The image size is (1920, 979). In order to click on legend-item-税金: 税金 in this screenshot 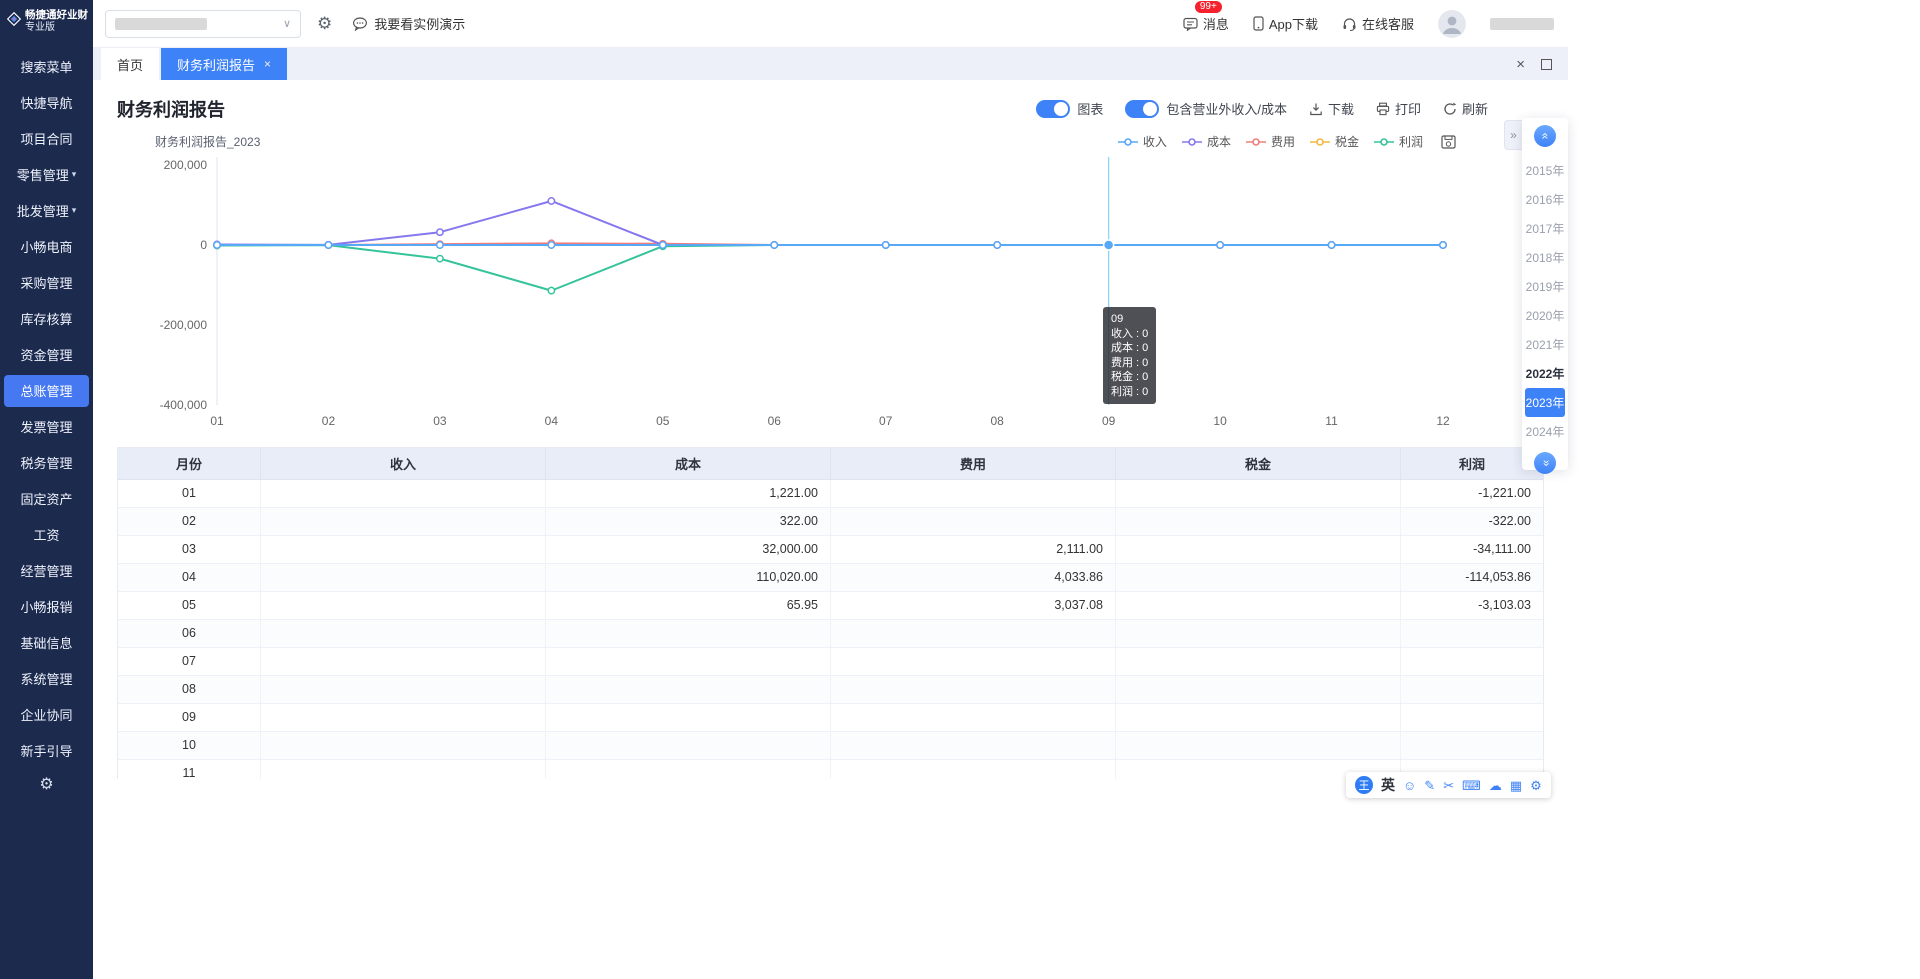, I will do `click(1334, 141)`.